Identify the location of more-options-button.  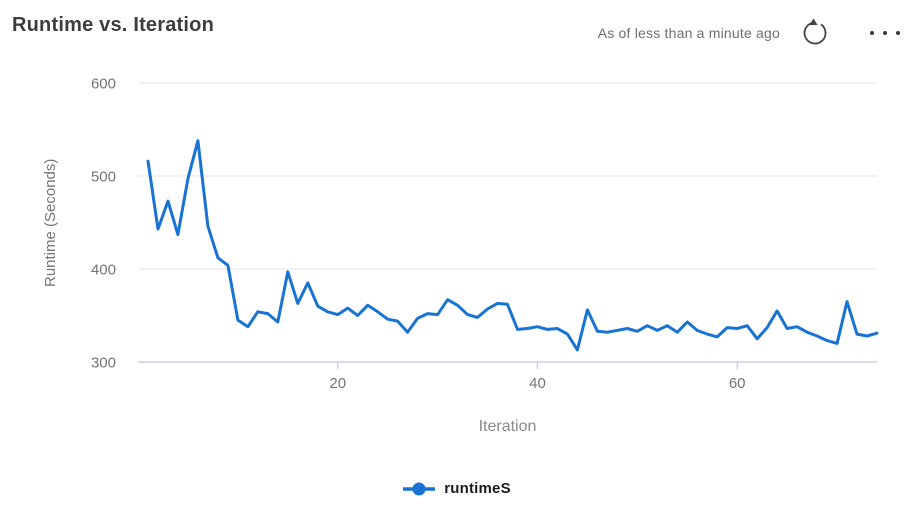
(885, 33).